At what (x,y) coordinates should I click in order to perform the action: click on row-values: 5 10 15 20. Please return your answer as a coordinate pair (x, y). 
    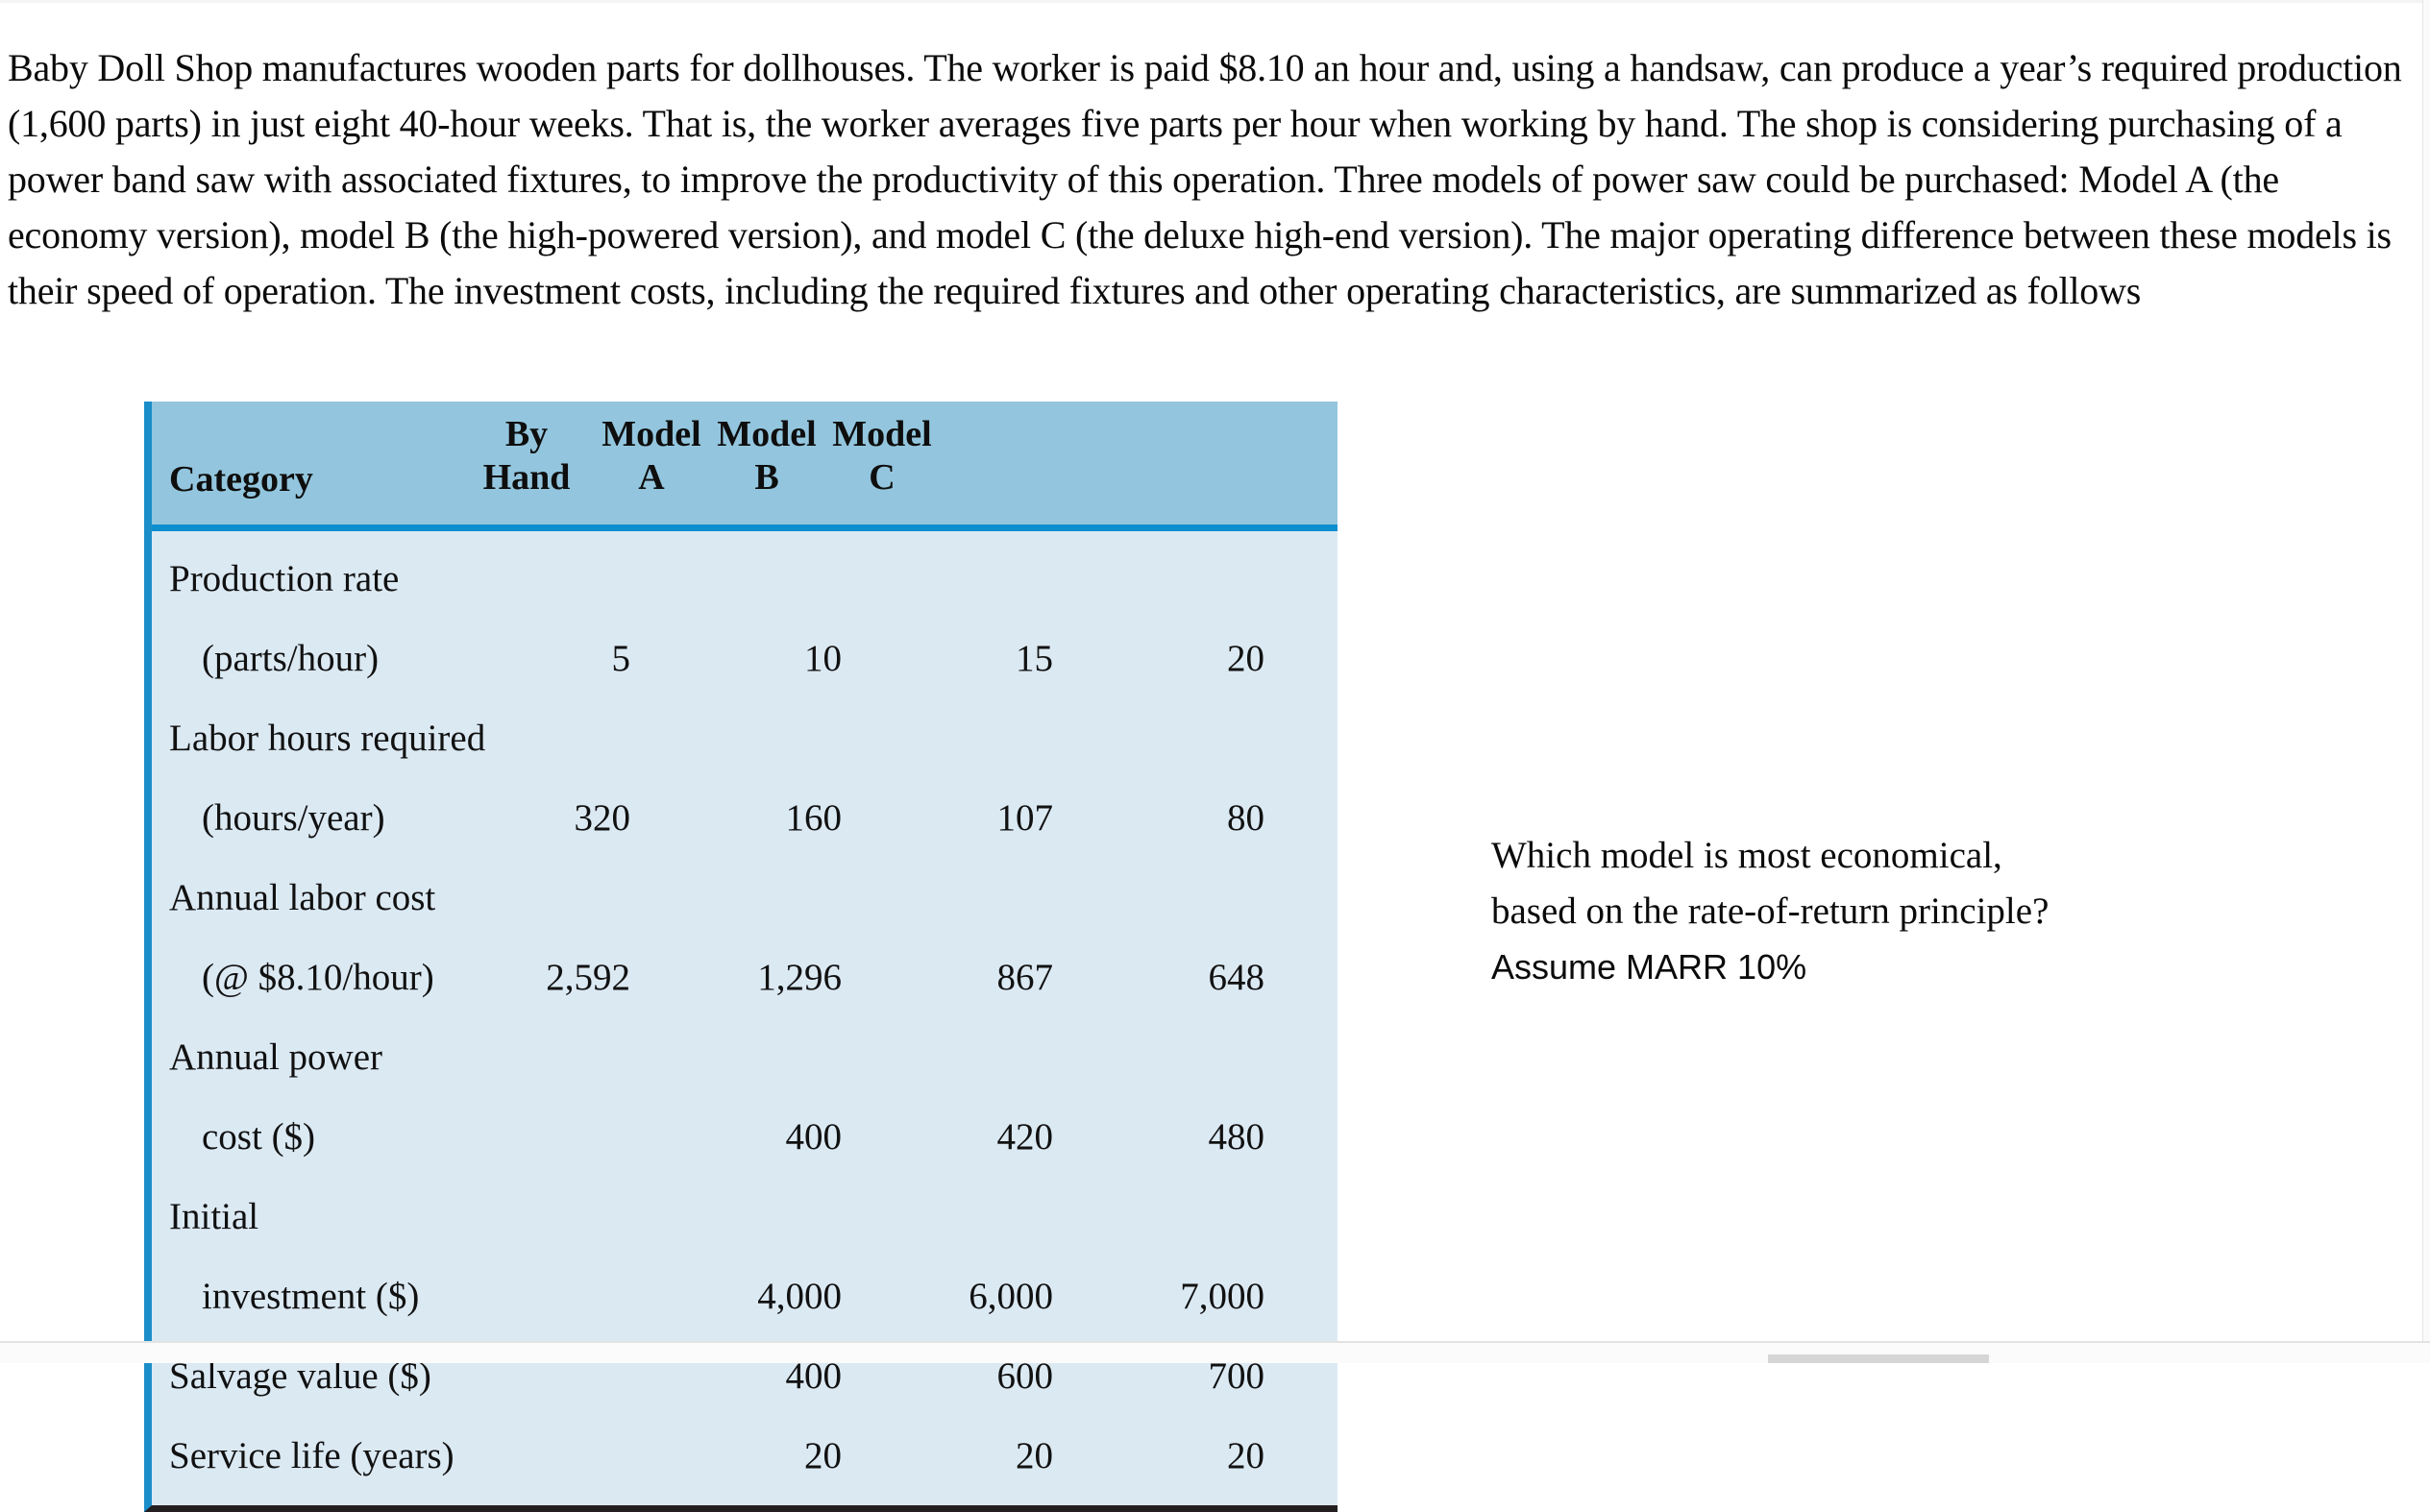
    Looking at the image, I should click on (891, 658).